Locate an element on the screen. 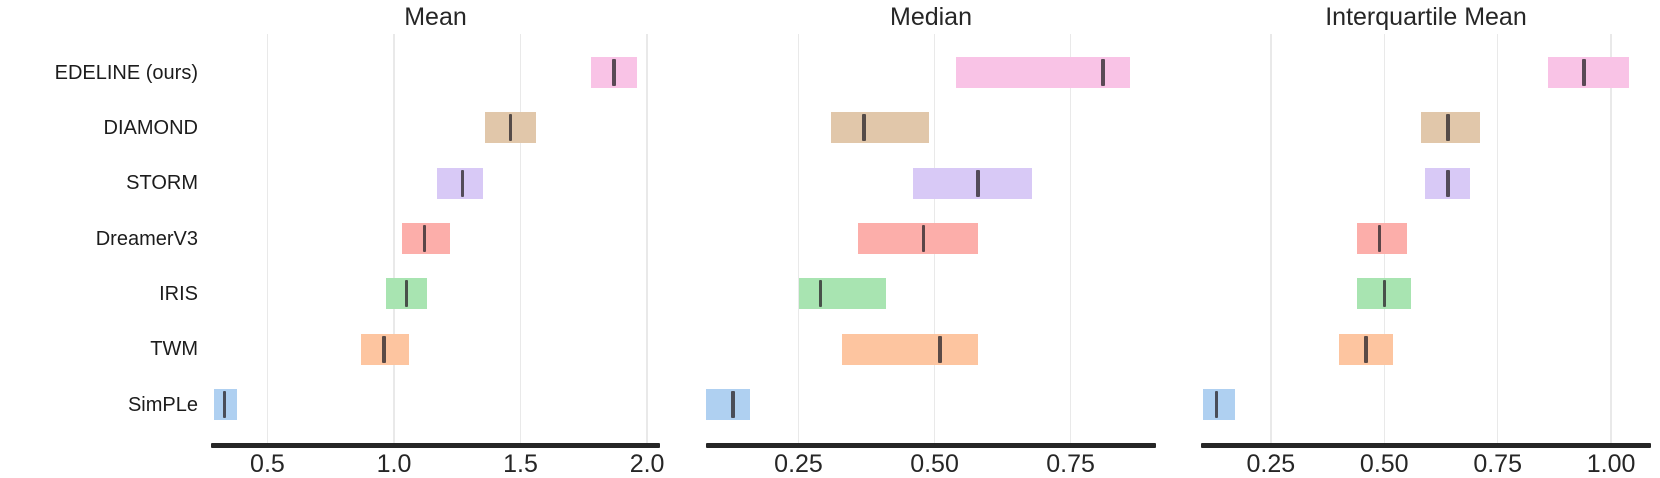  x-tick-label-1.00: 1.00 is located at coordinates (1611, 464).